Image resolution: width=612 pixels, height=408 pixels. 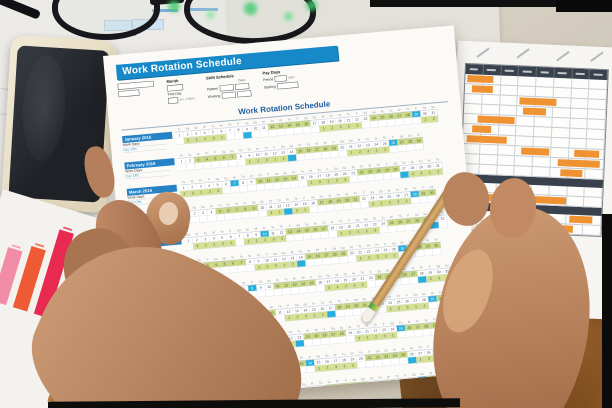 What do you see at coordinates (330, 388) in the screenshot?
I see `day-cell: 16` at bounding box center [330, 388].